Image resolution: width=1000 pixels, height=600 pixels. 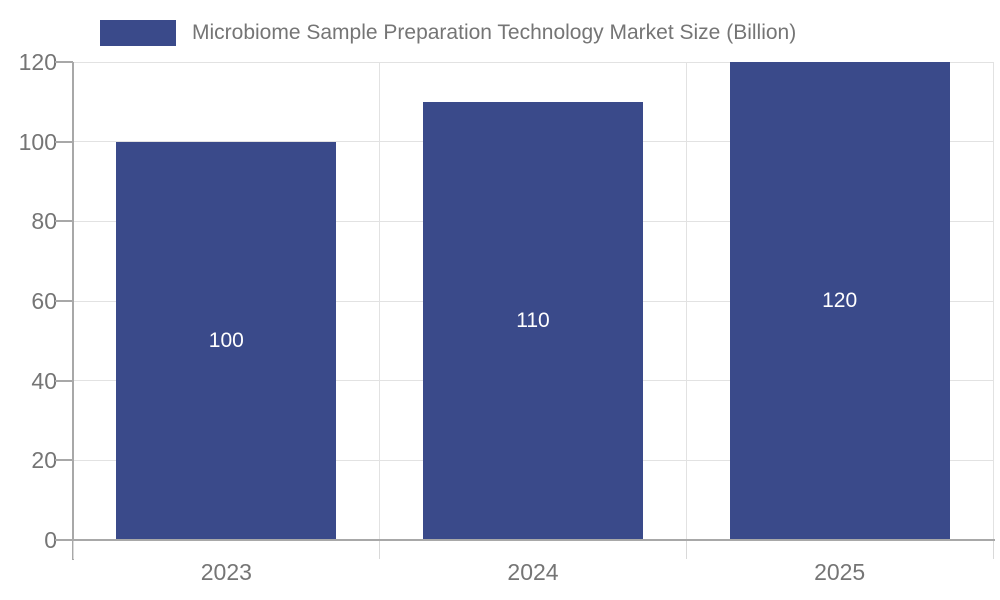 I want to click on bar-value-label-2025: 120, so click(x=840, y=300).